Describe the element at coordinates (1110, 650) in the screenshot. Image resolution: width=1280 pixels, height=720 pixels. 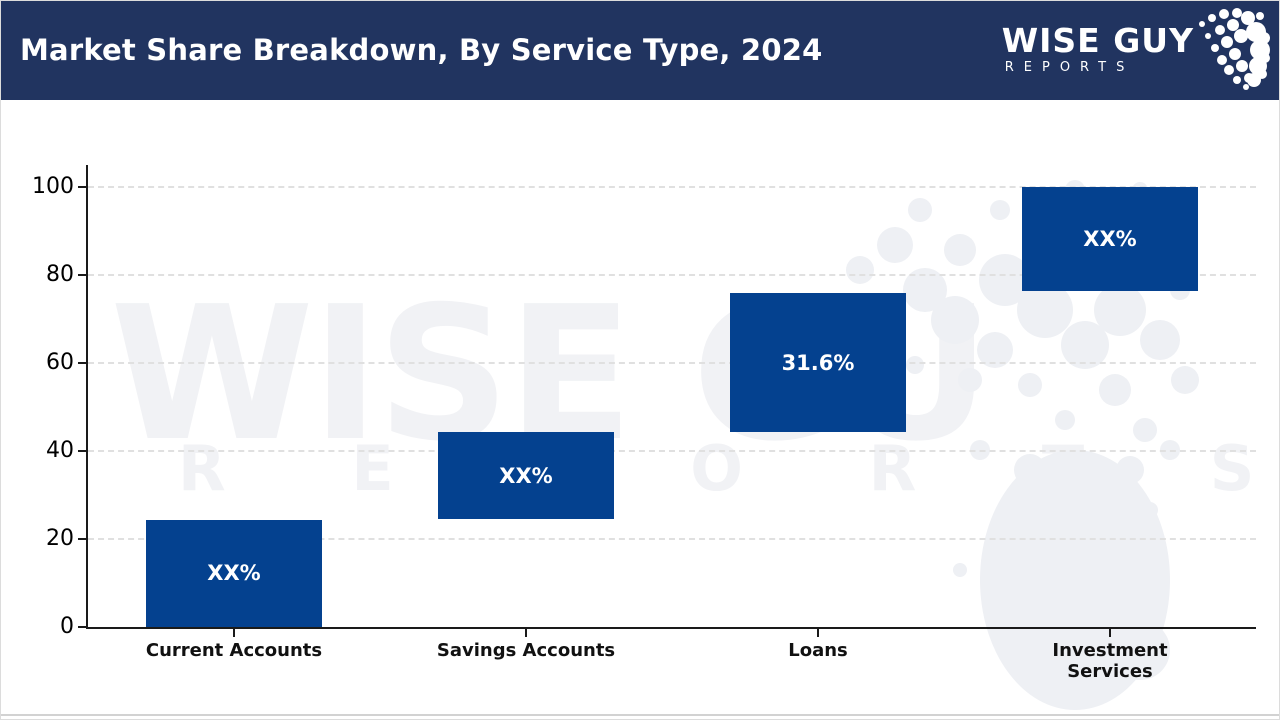
I see `x-tick-label-line-investment-services-0: Investment` at that location.